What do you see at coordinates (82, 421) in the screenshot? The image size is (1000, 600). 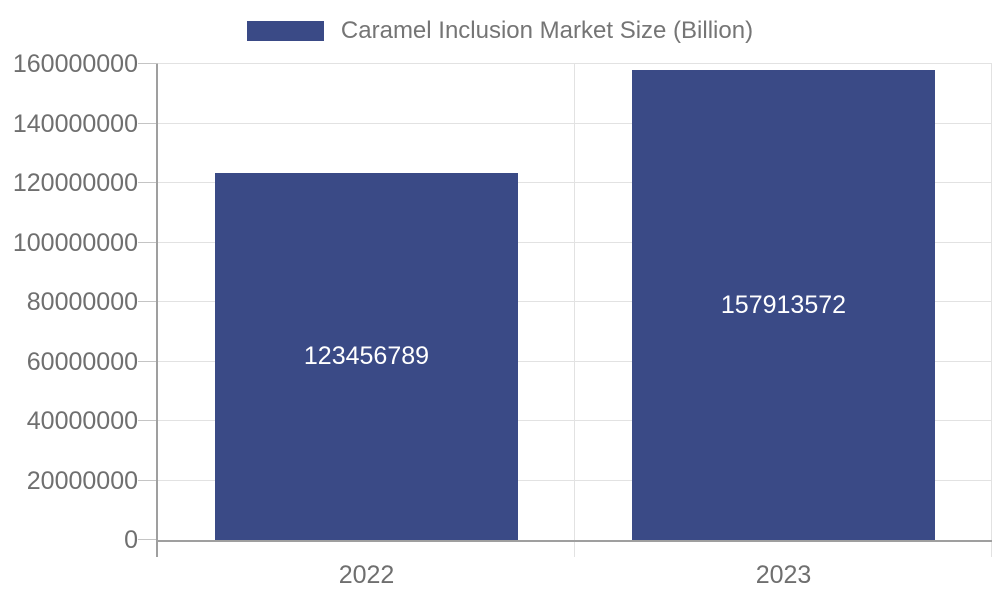 I see `y-tick-label: 40000000` at bounding box center [82, 421].